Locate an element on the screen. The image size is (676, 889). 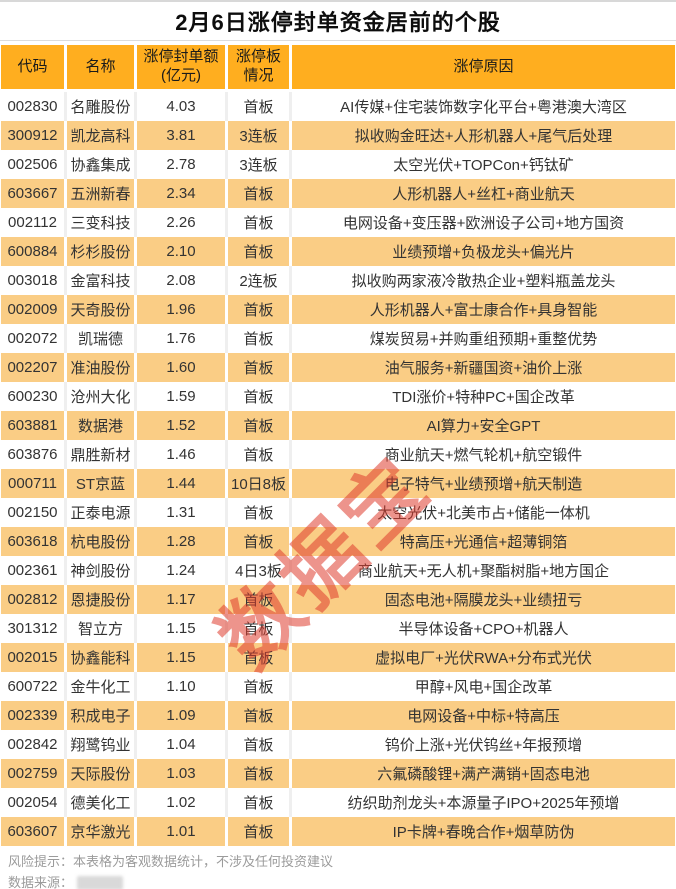
stock-code: 002830 is located at coordinates (34, 106).